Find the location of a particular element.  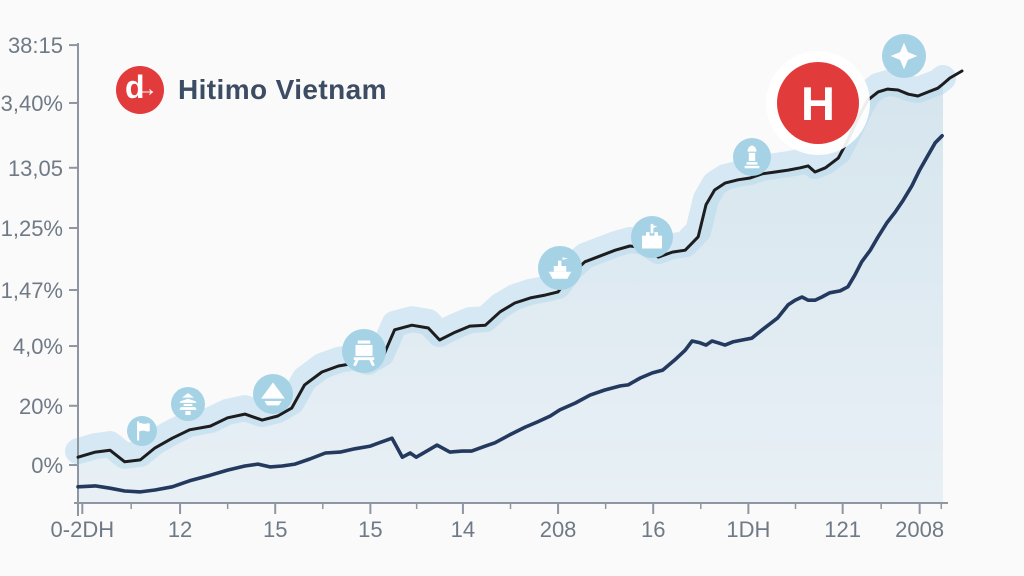

y-axis-label: 0% is located at coordinates (47, 465).